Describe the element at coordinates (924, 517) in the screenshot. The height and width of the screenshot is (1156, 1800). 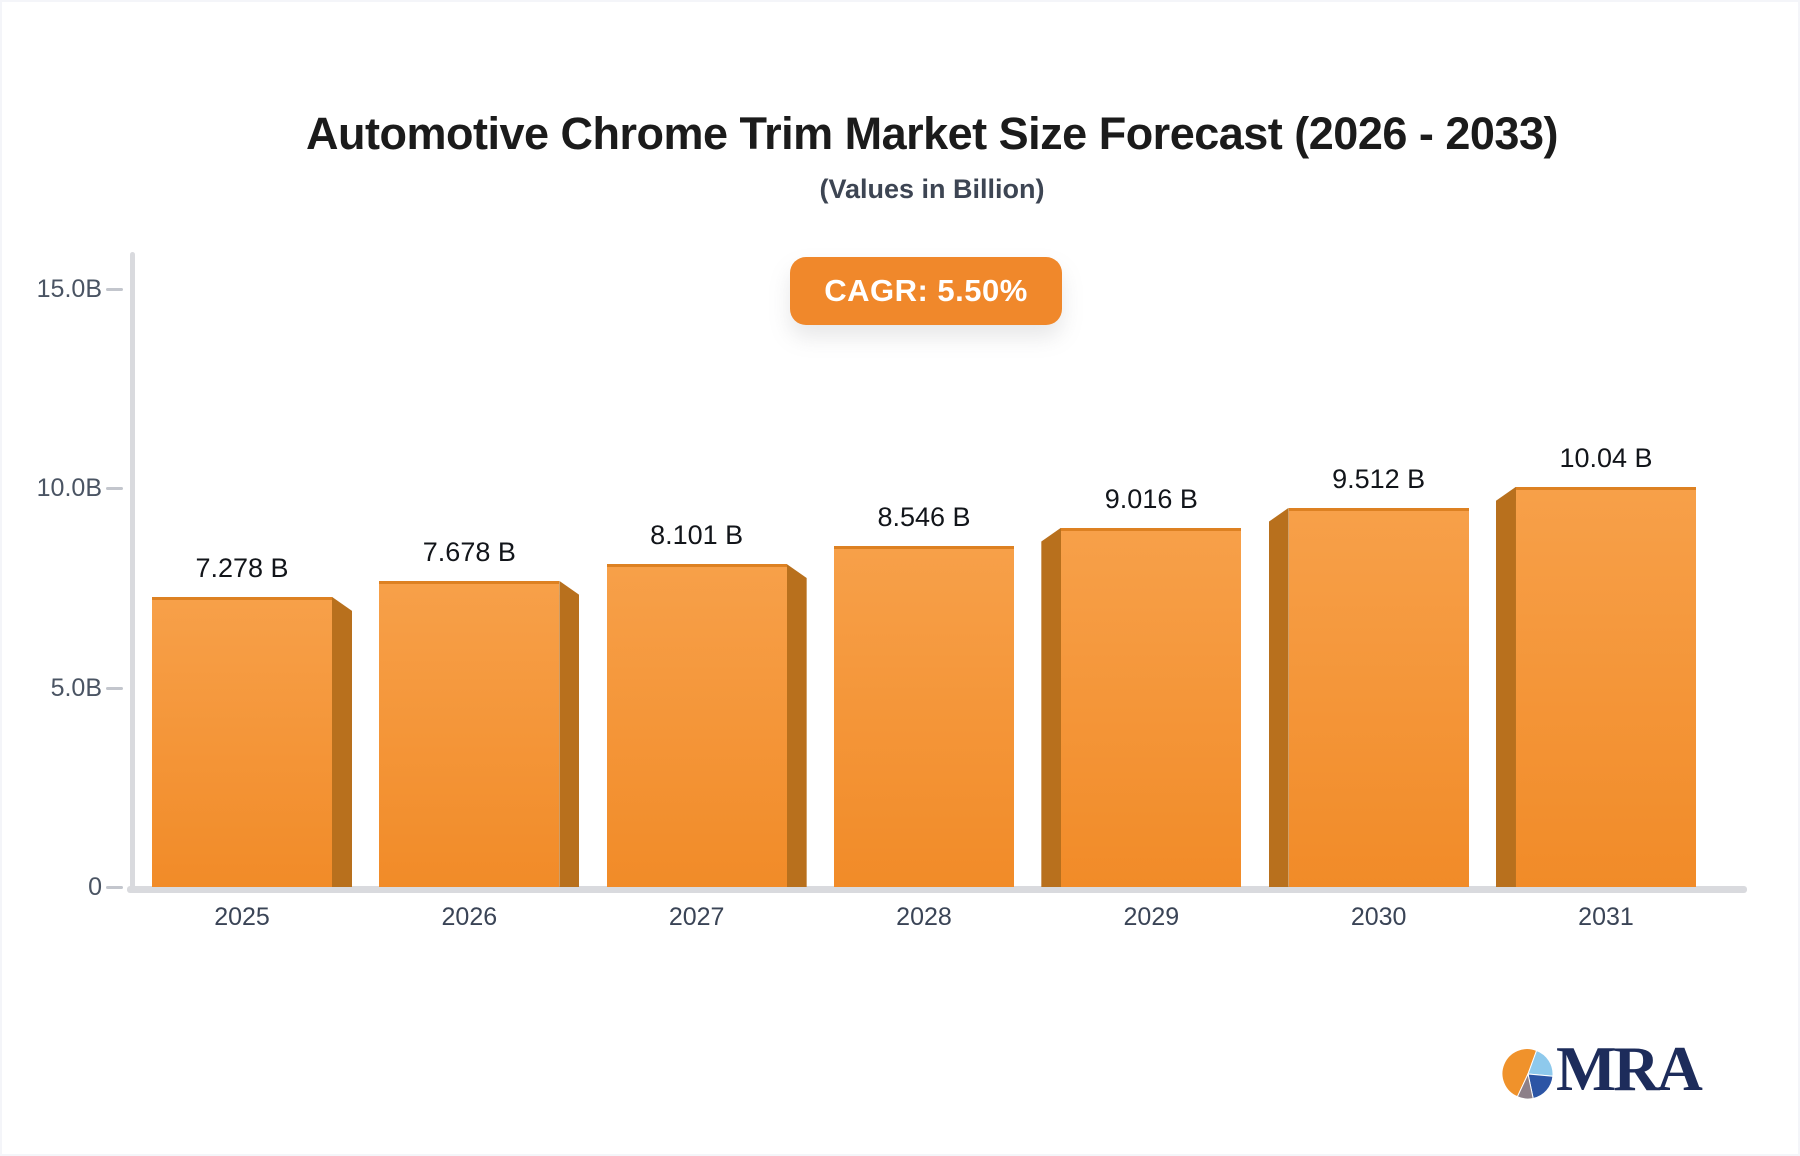
I see `bar-value-label: 8.546 B` at that location.